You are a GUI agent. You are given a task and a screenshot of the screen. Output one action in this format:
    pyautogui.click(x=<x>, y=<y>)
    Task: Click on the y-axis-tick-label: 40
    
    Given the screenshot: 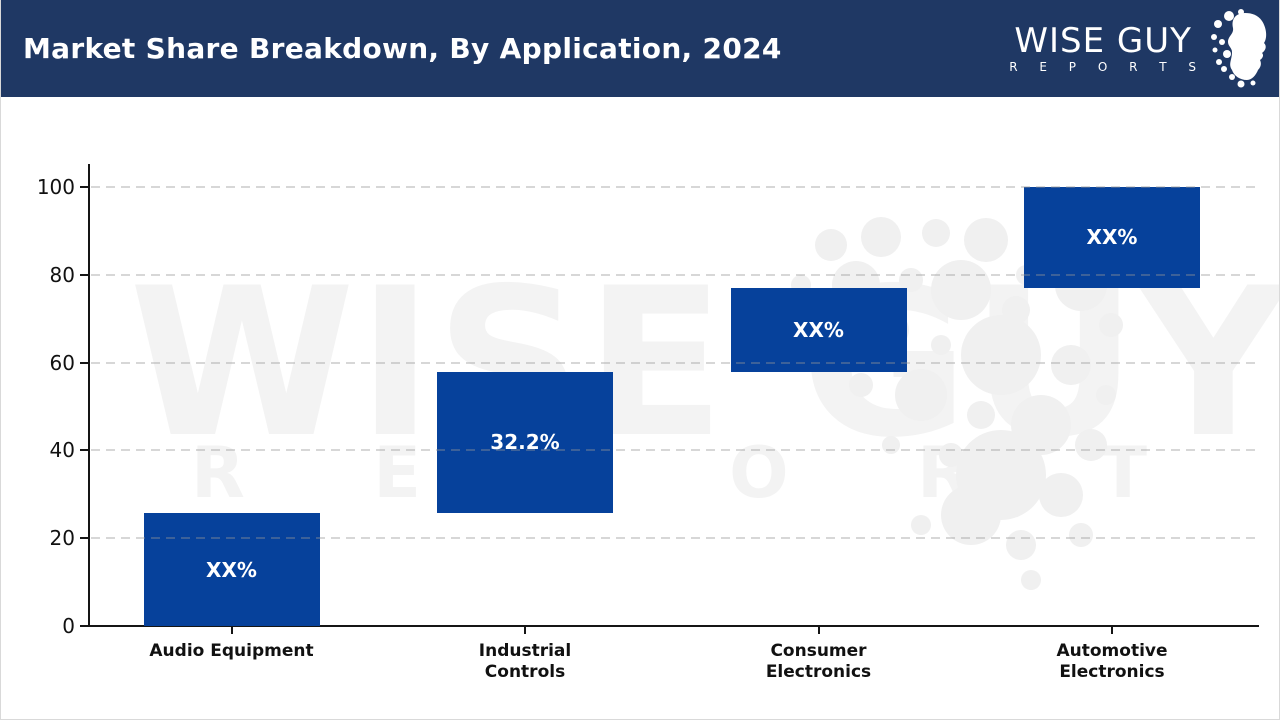 What is the action you would take?
    pyautogui.click(x=62, y=450)
    